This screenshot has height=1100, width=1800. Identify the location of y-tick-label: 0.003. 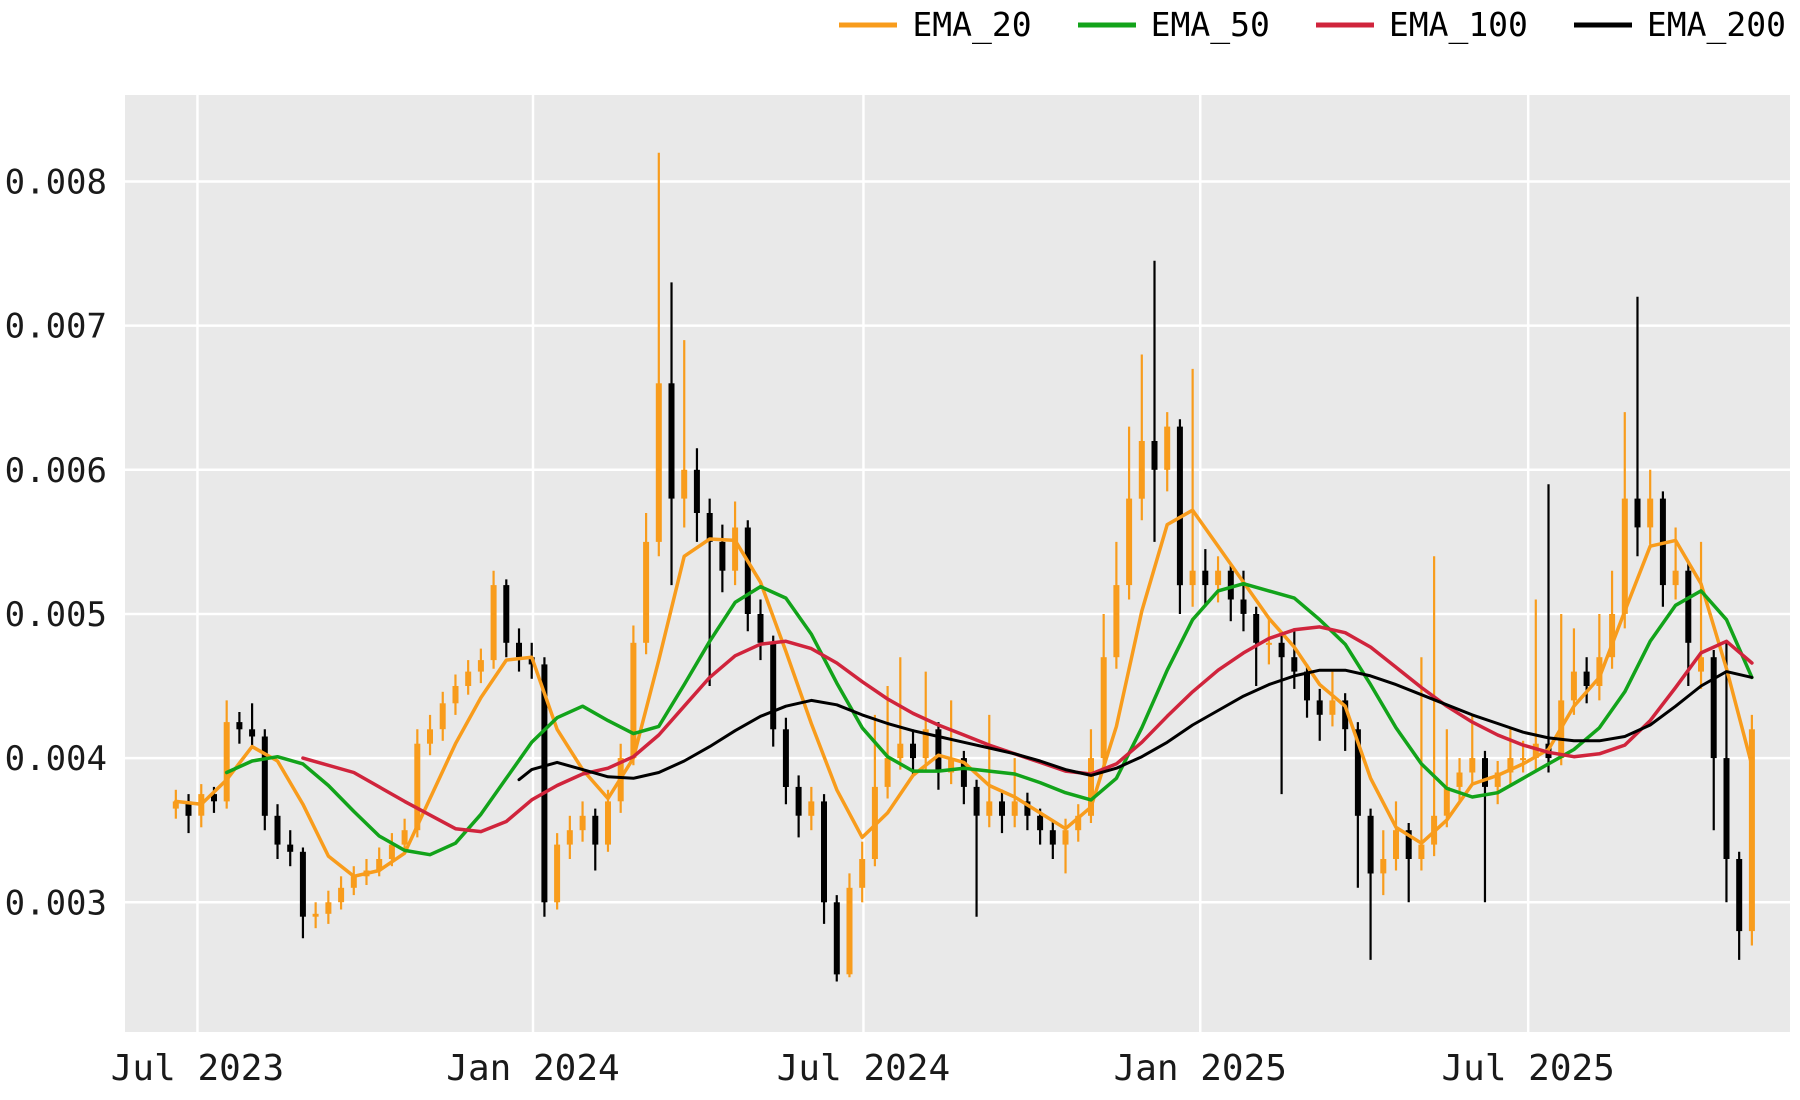
(56, 903).